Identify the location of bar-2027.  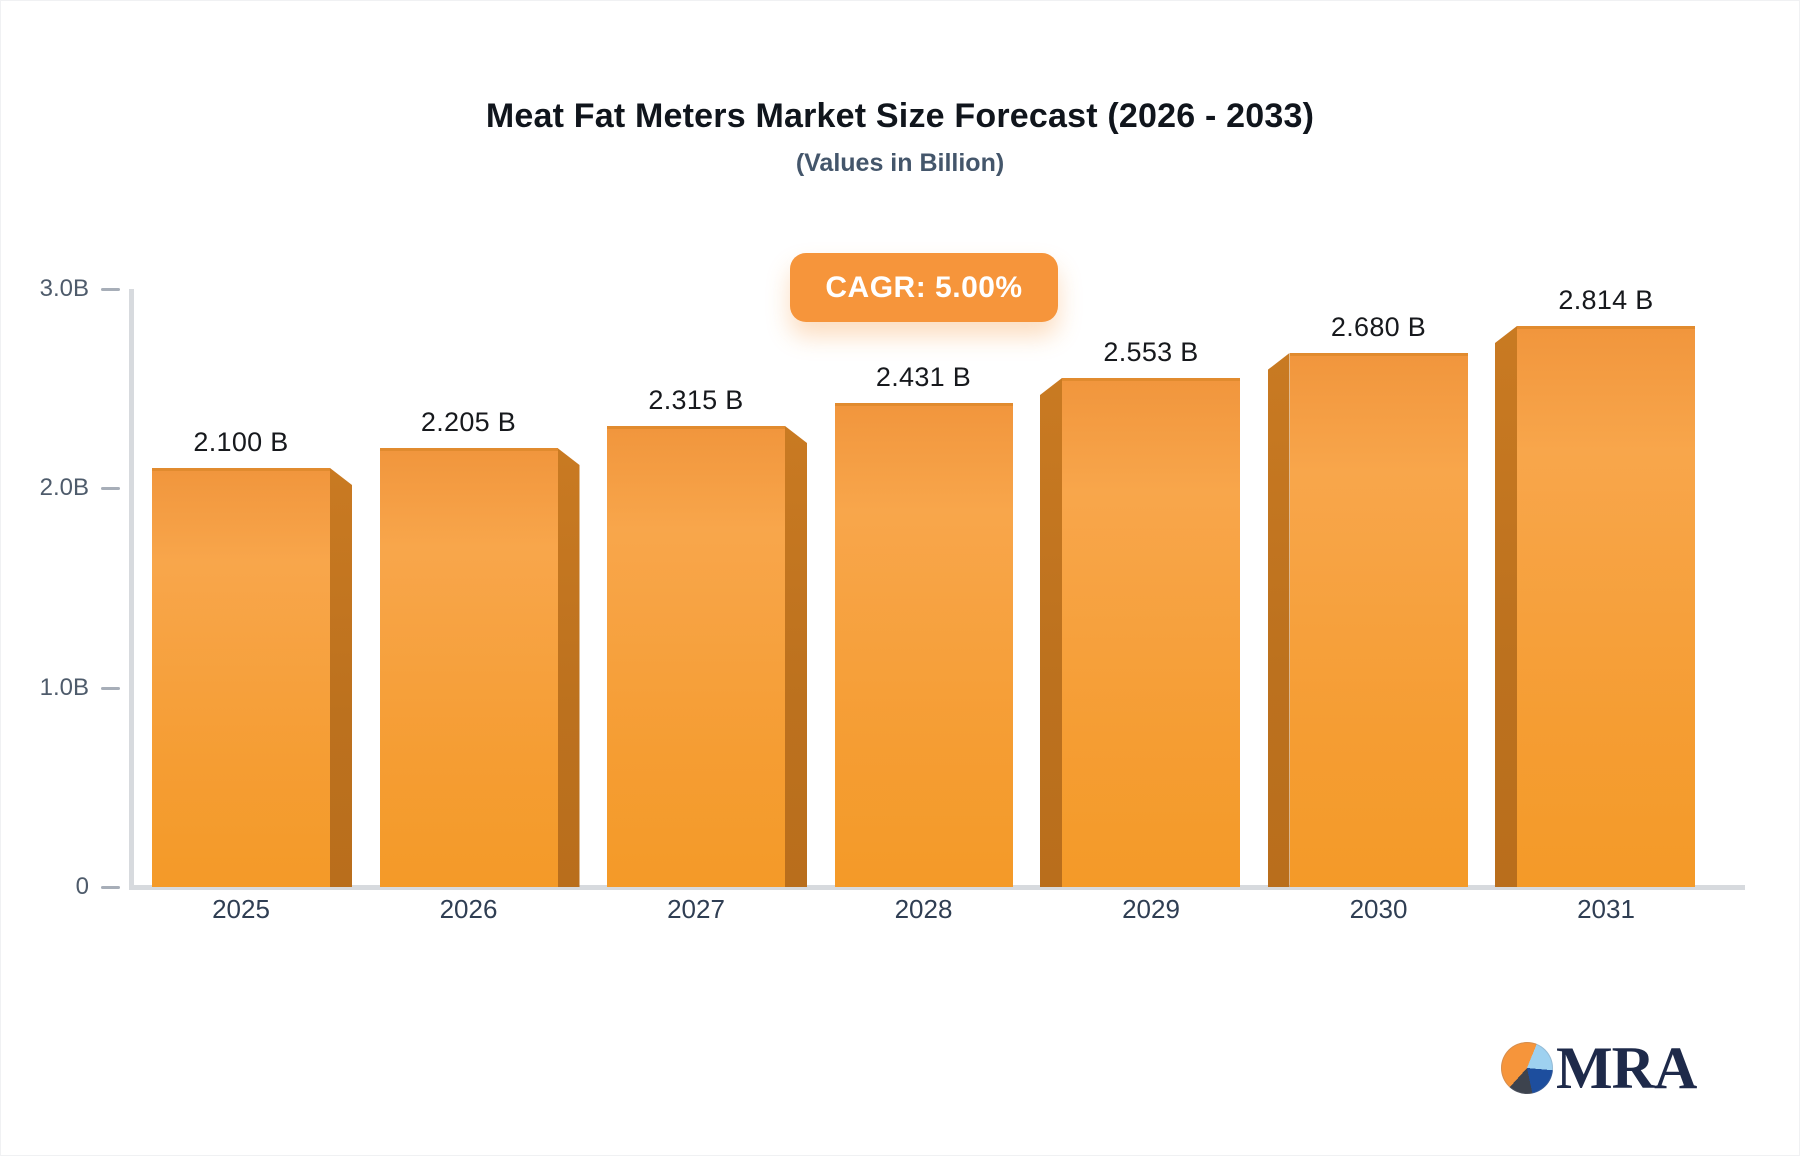
(696, 656).